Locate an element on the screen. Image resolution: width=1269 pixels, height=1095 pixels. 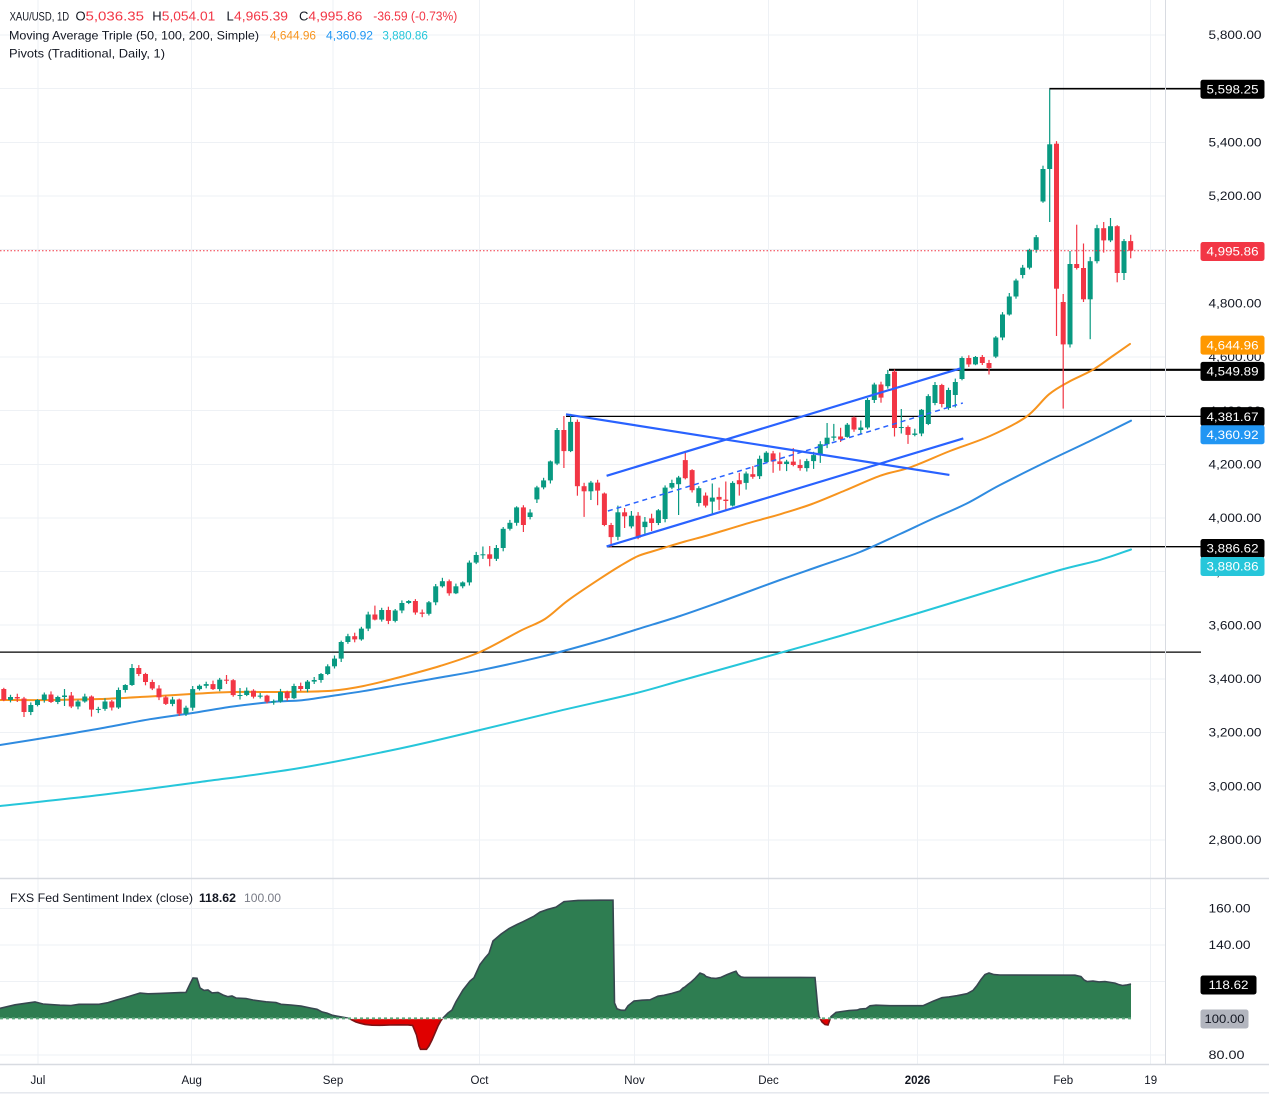
svg-text: 5,400.00 is located at coordinates (1235, 143).